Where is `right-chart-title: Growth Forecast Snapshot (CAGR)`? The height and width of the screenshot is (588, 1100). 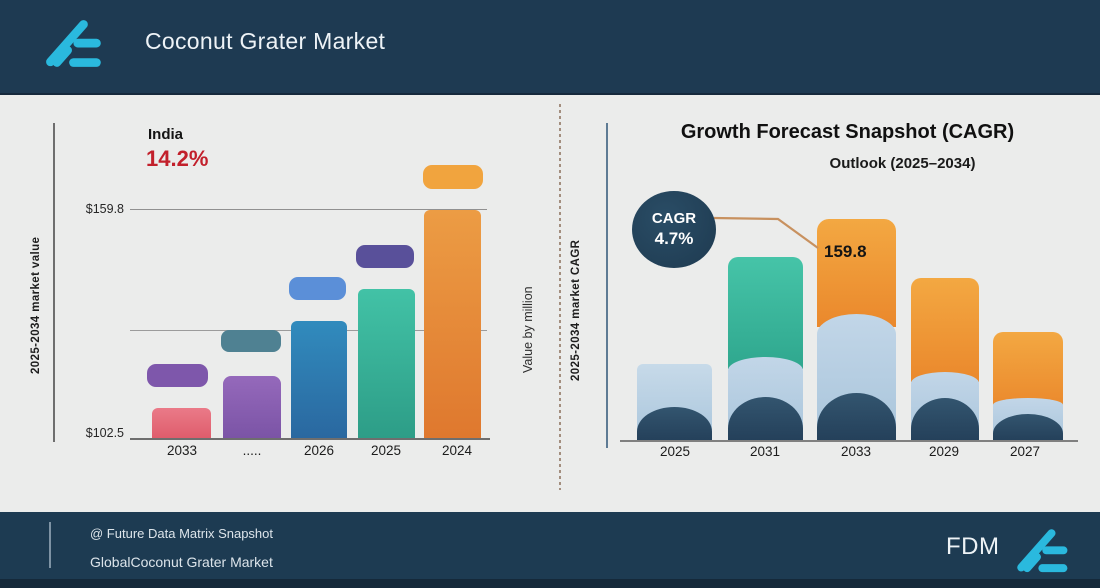 right-chart-title: Growth Forecast Snapshot (CAGR) is located at coordinates (847, 132).